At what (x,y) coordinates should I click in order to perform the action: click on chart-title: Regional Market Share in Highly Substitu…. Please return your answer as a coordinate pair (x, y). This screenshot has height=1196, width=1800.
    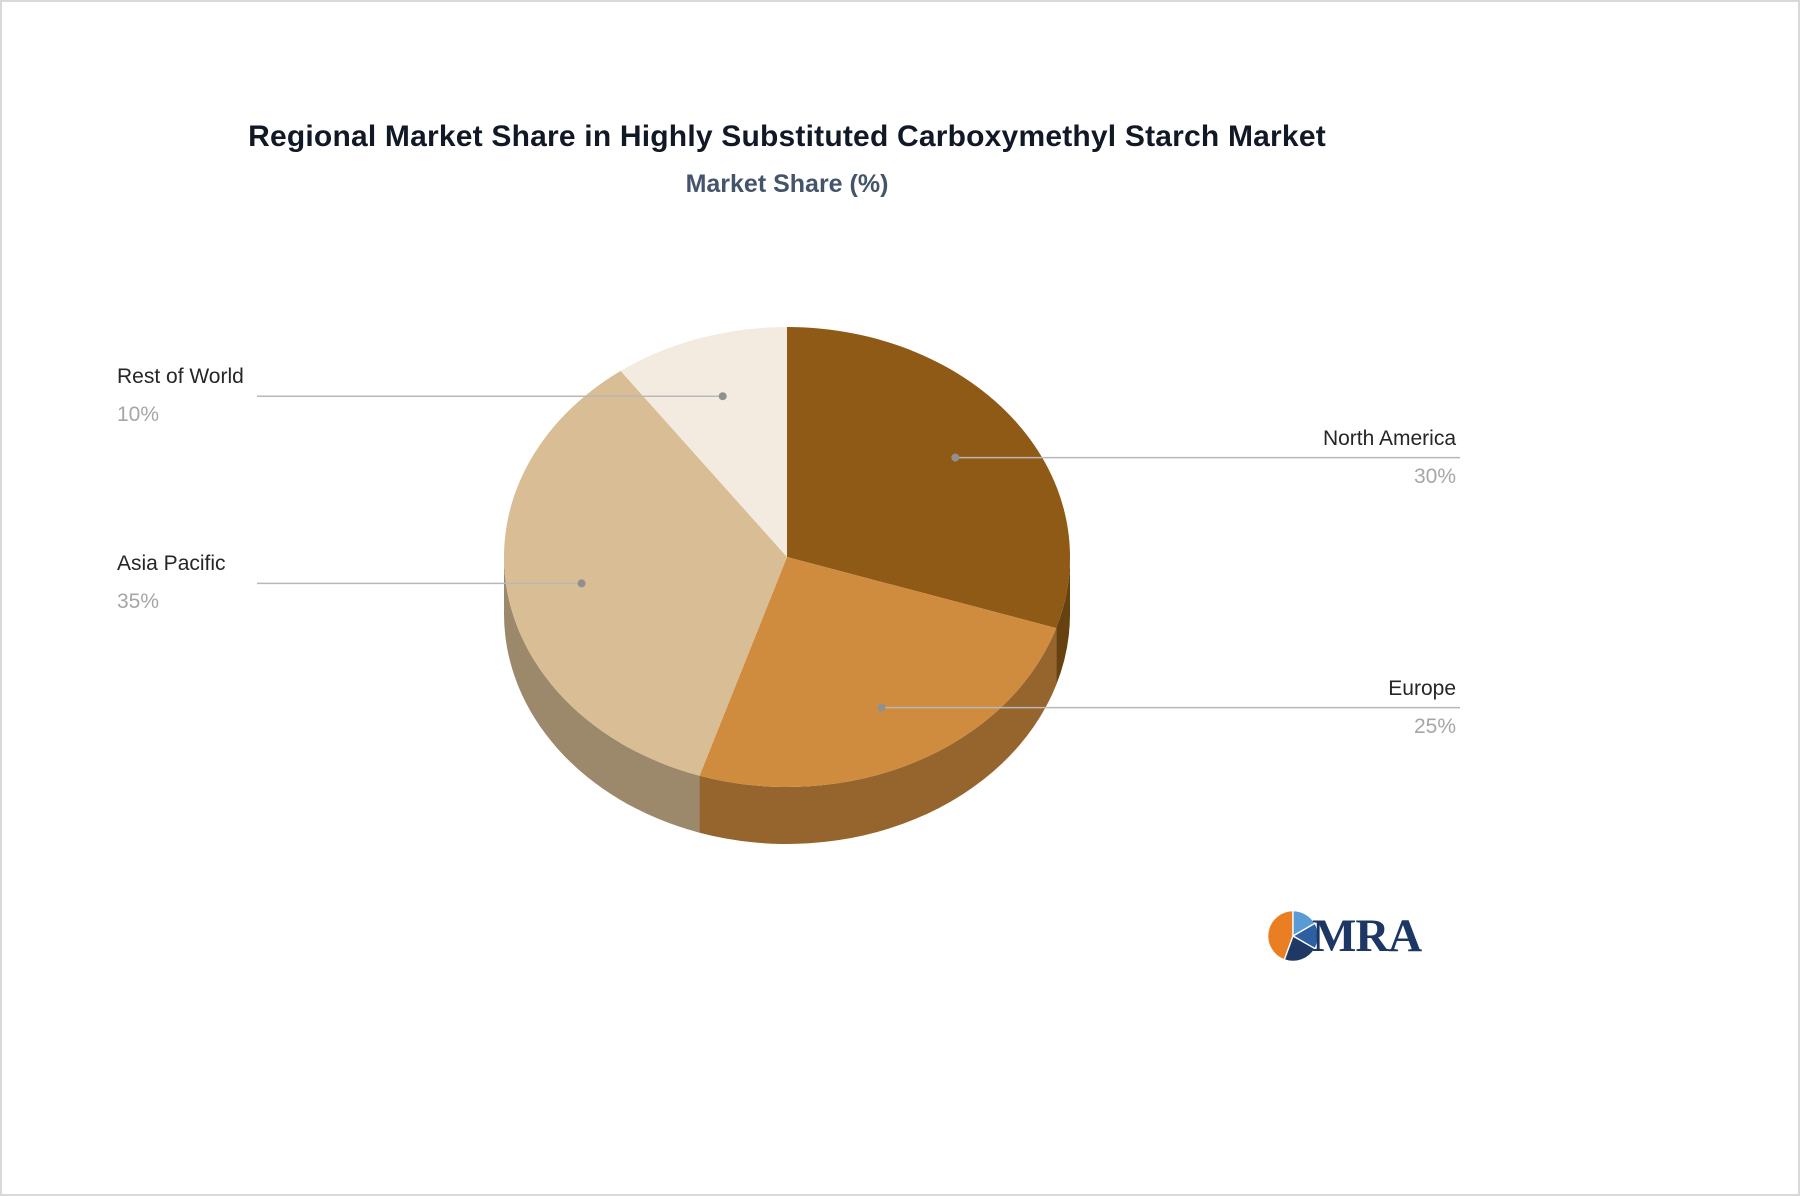
    Looking at the image, I should click on (787, 136).